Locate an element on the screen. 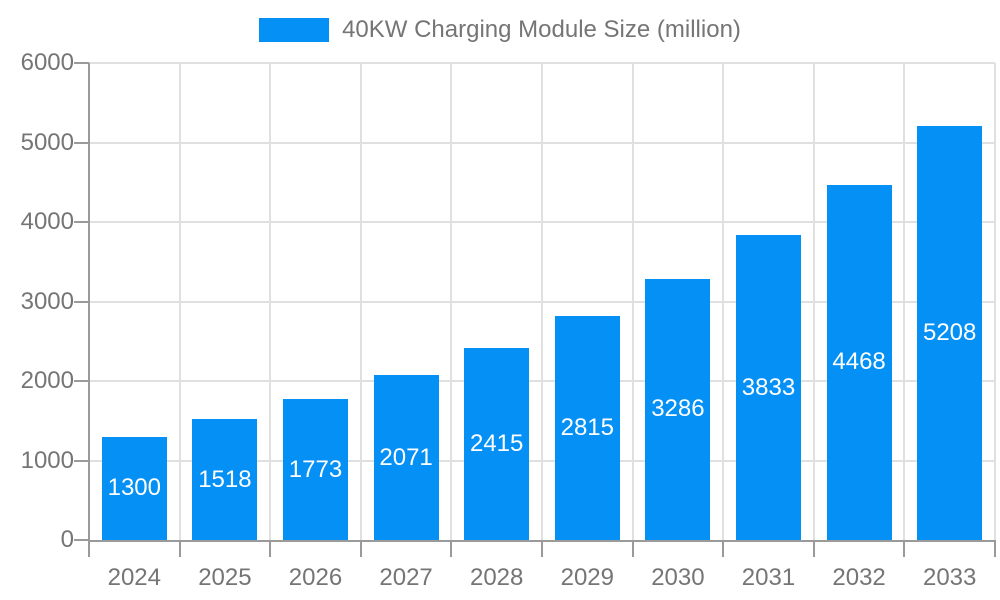 This screenshot has width=1000, height=600. bar-2029: 2815 is located at coordinates (587, 428).